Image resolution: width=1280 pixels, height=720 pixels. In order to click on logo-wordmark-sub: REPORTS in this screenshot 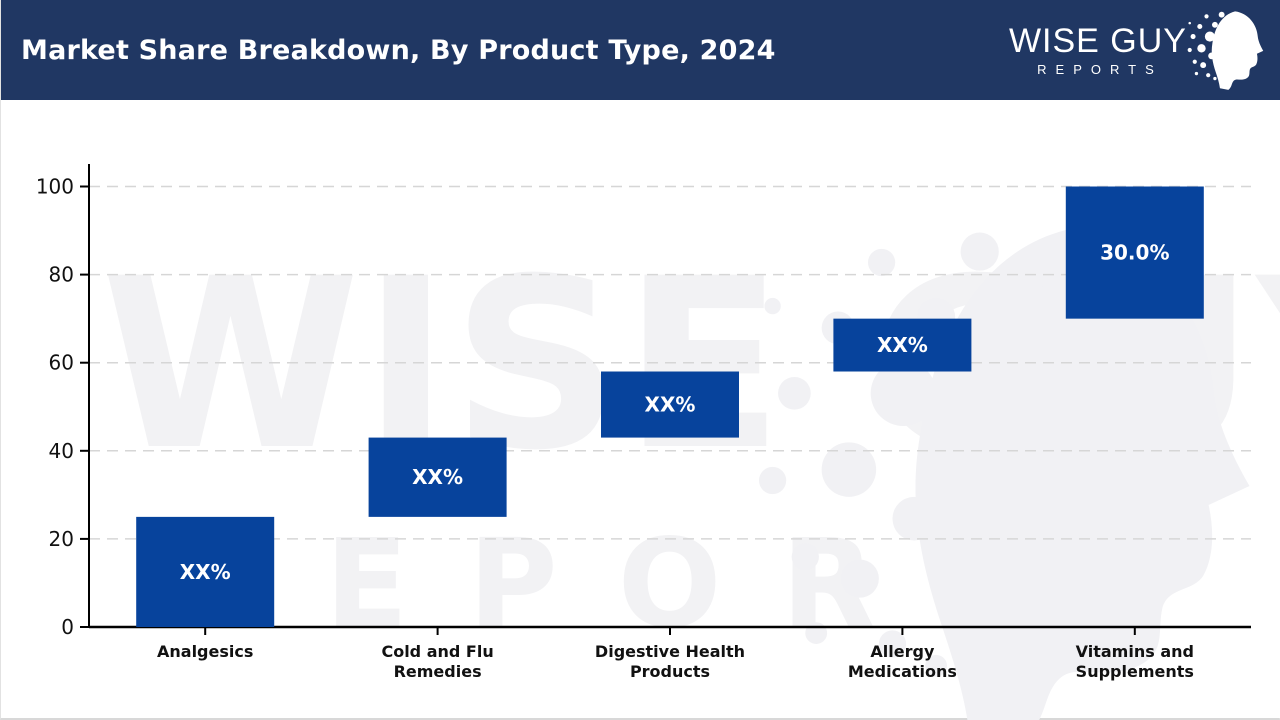, I will do `click(1100, 69)`.